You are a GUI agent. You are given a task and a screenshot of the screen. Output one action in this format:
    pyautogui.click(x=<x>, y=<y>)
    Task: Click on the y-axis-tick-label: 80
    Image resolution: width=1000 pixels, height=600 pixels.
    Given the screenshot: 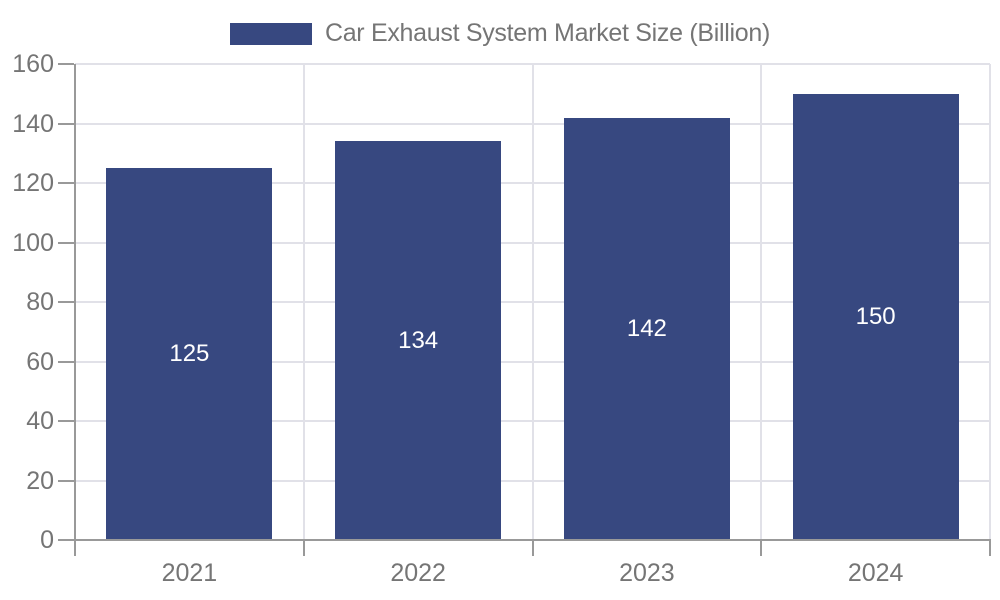 What is the action you would take?
    pyautogui.click(x=40, y=302)
    